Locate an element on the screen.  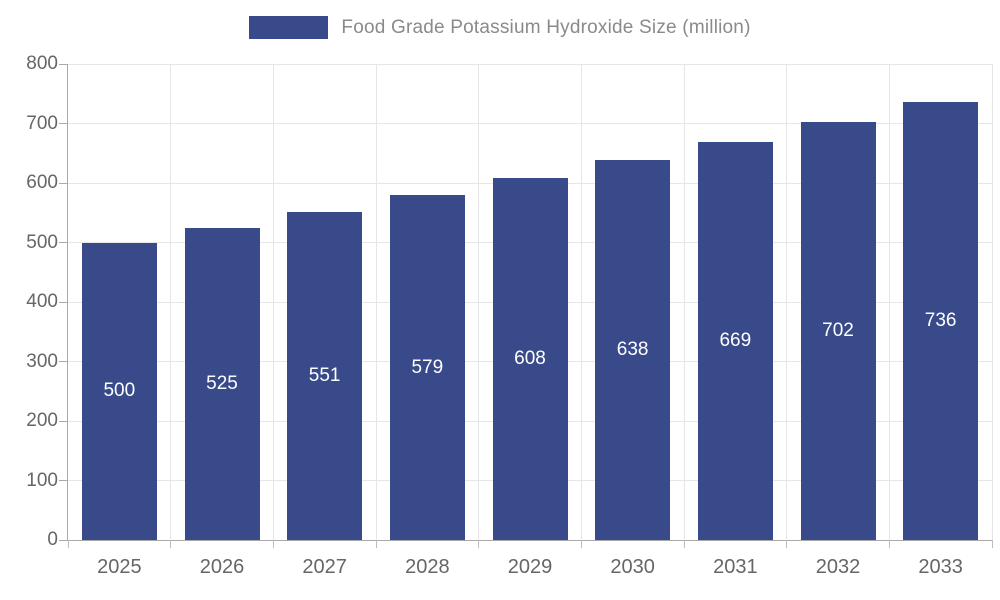
x-axis-label: 2025 is located at coordinates (119, 567).